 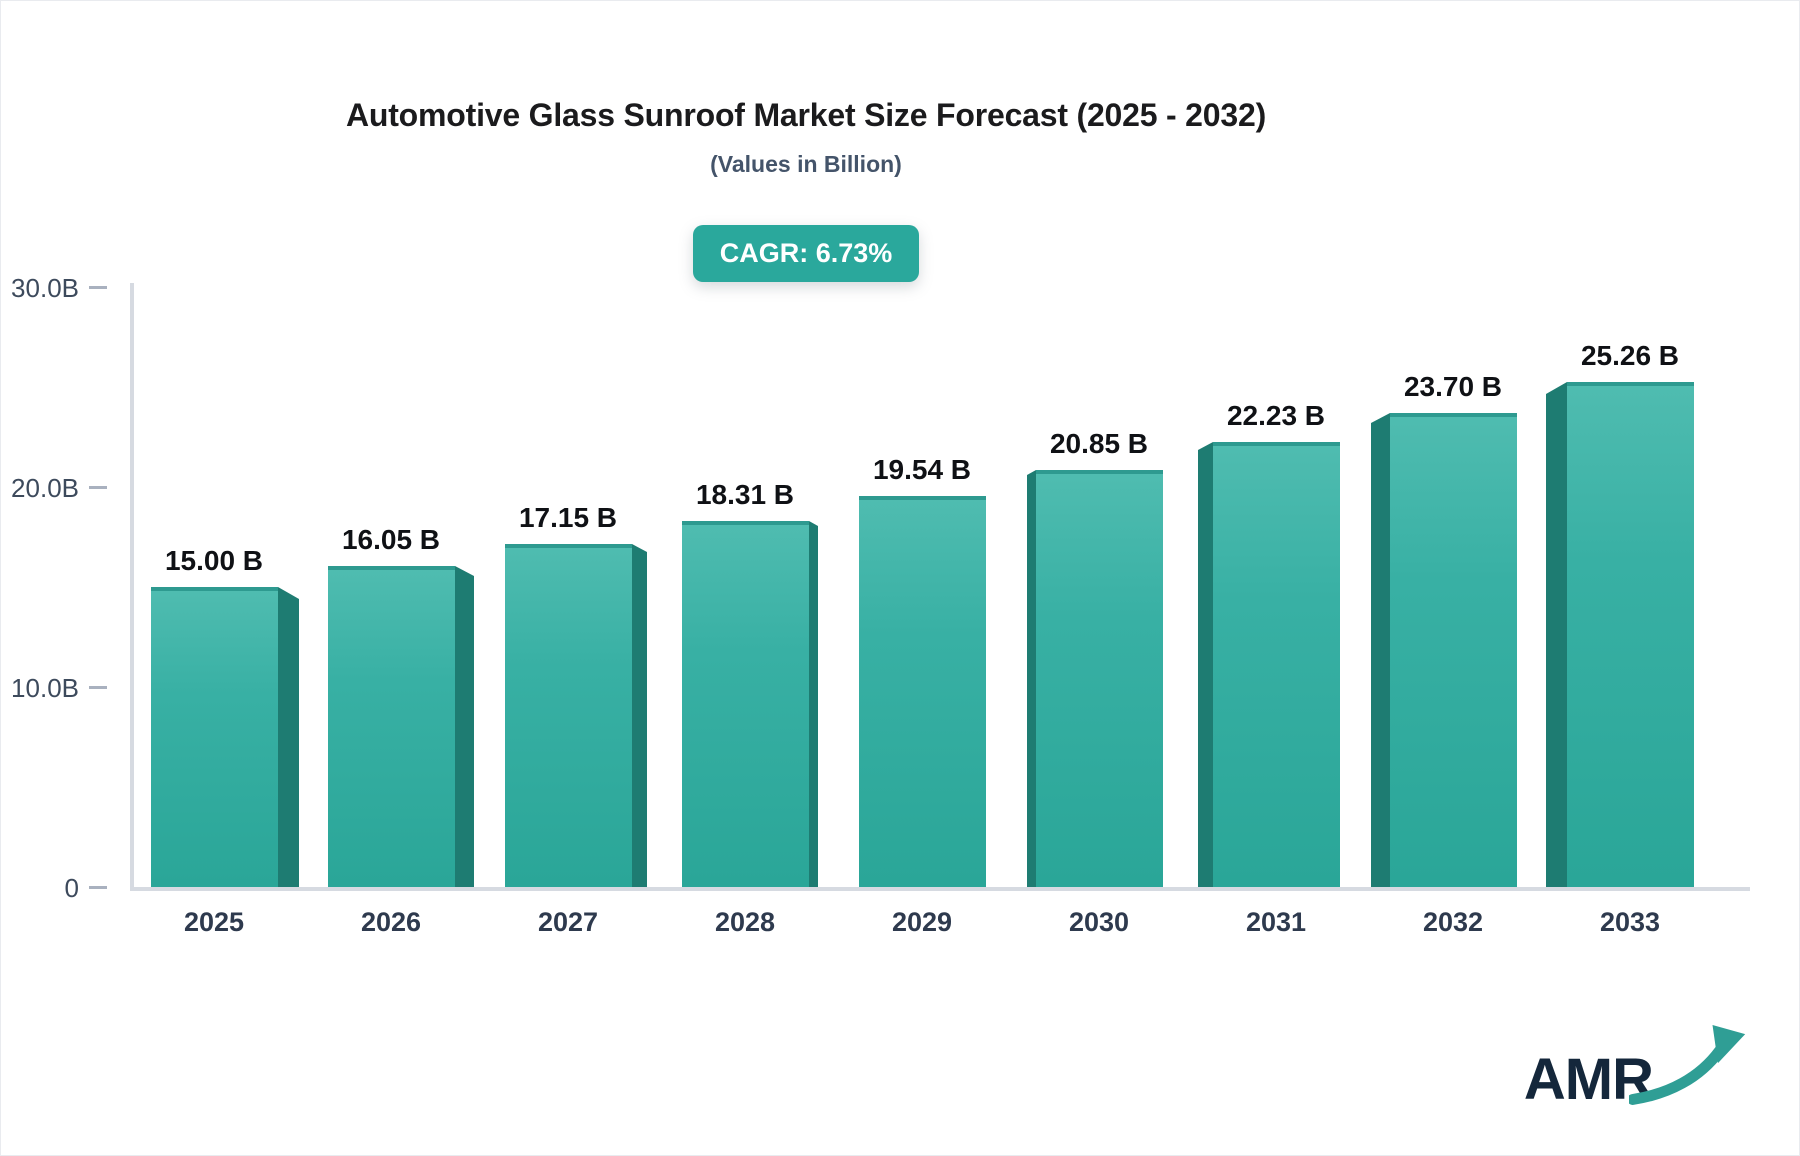 I want to click on bar-value-label-2027: 17.15 B, so click(x=568, y=517).